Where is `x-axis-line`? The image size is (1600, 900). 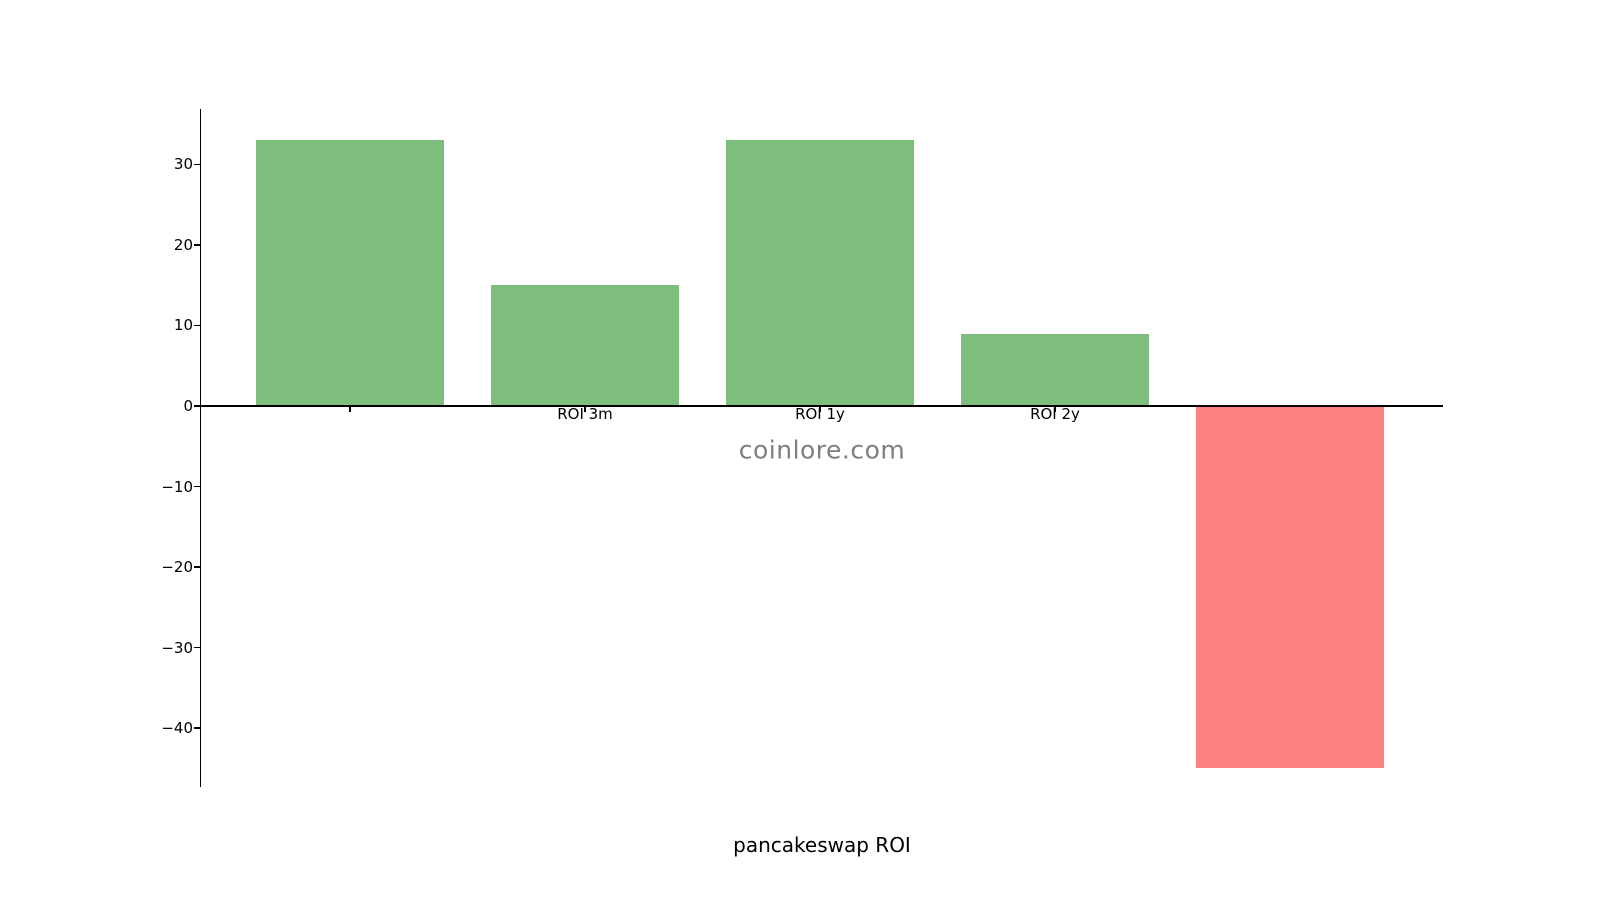 x-axis-line is located at coordinates (821, 406).